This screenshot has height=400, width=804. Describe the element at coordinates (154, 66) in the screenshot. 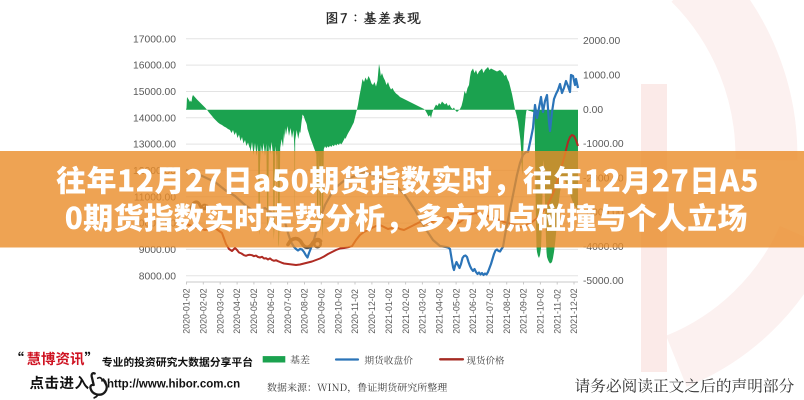

I see `svg-text: 16000.00` at that location.